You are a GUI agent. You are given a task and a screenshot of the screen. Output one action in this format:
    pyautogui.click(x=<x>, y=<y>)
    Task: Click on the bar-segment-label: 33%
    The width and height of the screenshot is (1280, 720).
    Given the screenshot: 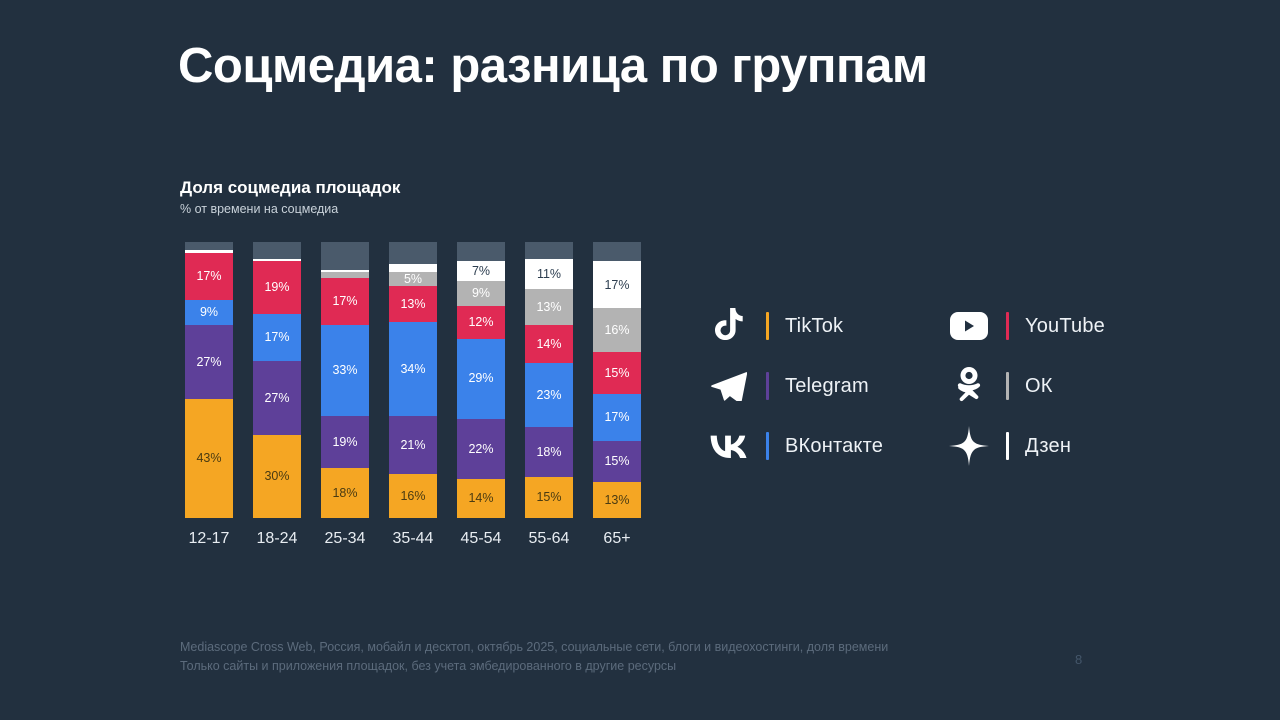 What is the action you would take?
    pyautogui.click(x=345, y=370)
    